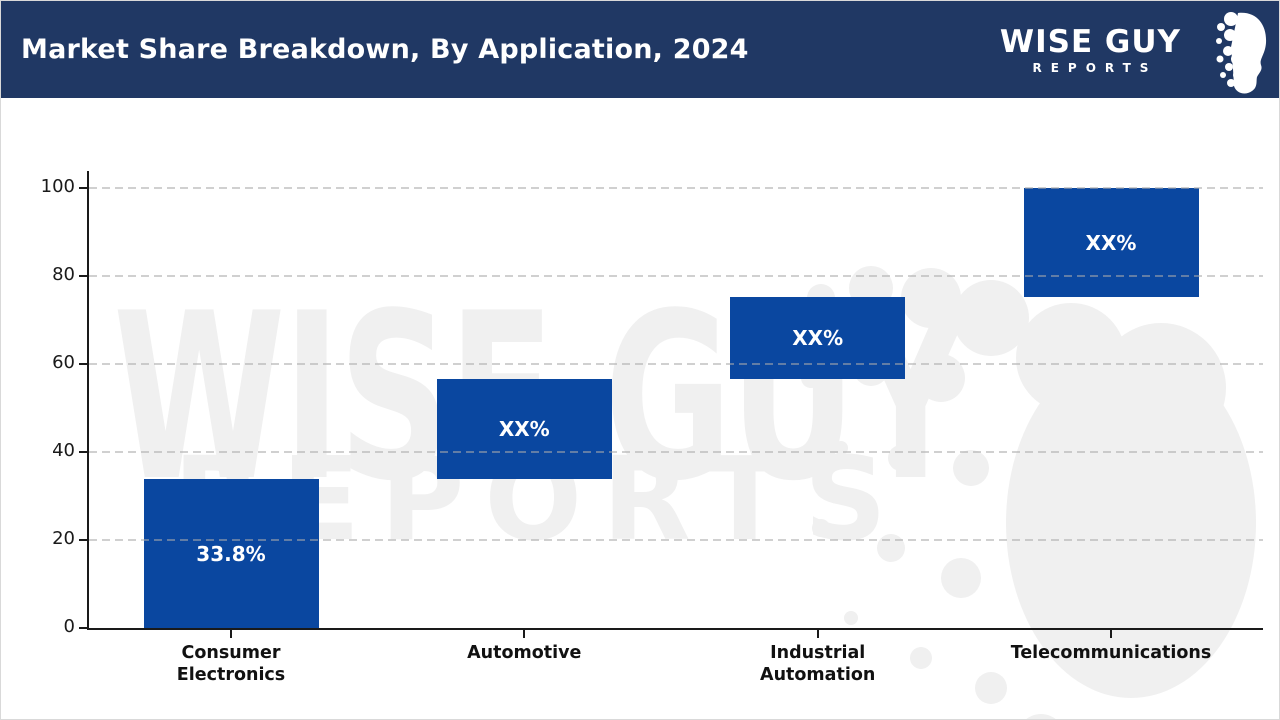 This screenshot has height=720, width=1280. What do you see at coordinates (69, 626) in the screenshot?
I see `y-tick-label: 0` at bounding box center [69, 626].